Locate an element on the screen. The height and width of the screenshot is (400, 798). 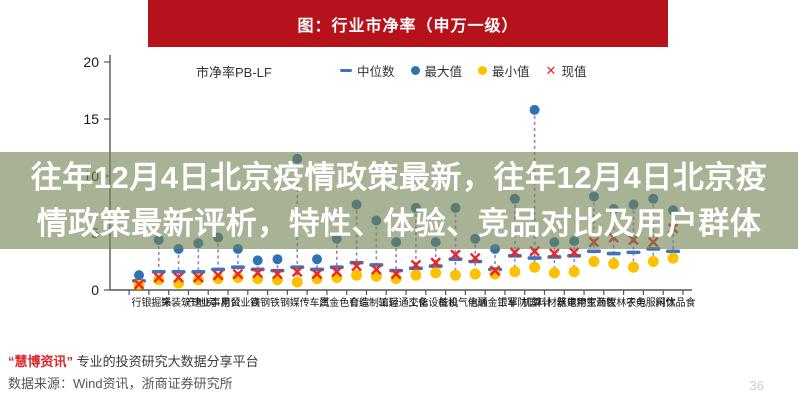
brand-slogan: 专业的投资研究大数据分享平台 is located at coordinates (166, 361).